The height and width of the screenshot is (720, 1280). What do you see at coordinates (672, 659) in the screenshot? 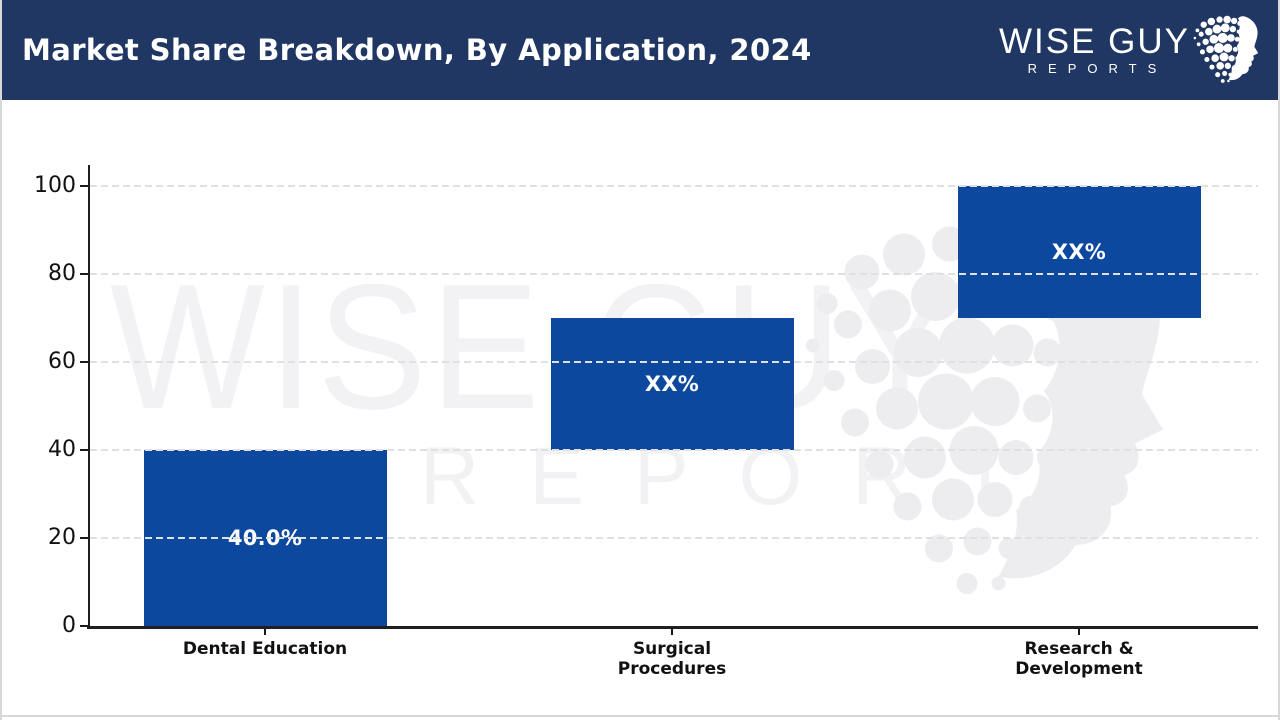
I see `x-category-label-2: Surgical Procedures` at bounding box center [672, 659].